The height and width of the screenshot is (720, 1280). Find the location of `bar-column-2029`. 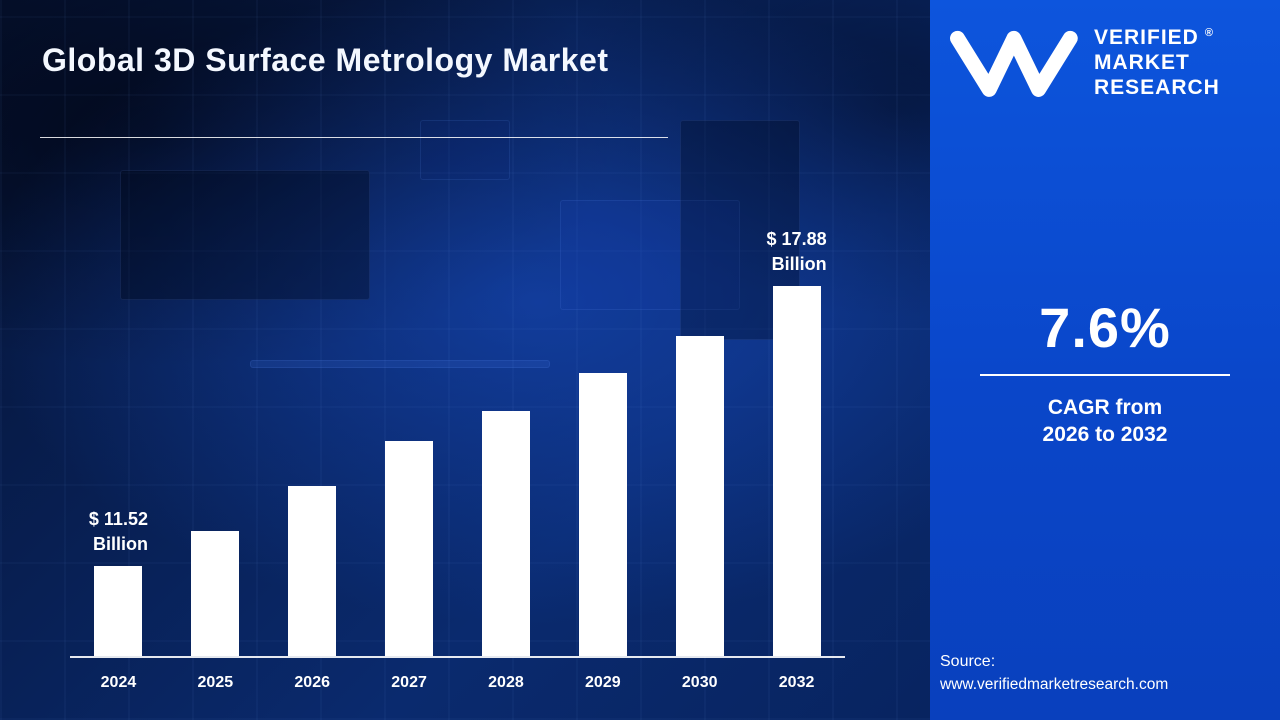

bar-column-2029 is located at coordinates (602, 436).